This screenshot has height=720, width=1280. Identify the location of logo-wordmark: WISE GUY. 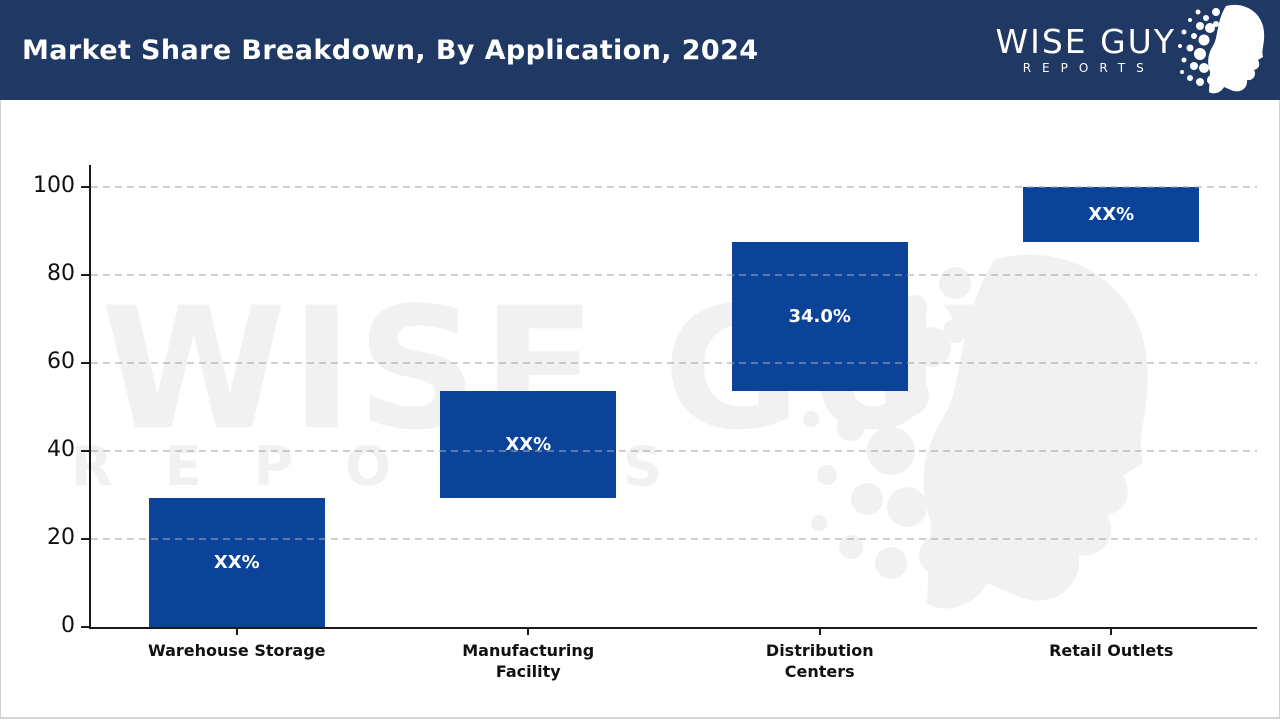
(1085, 41).